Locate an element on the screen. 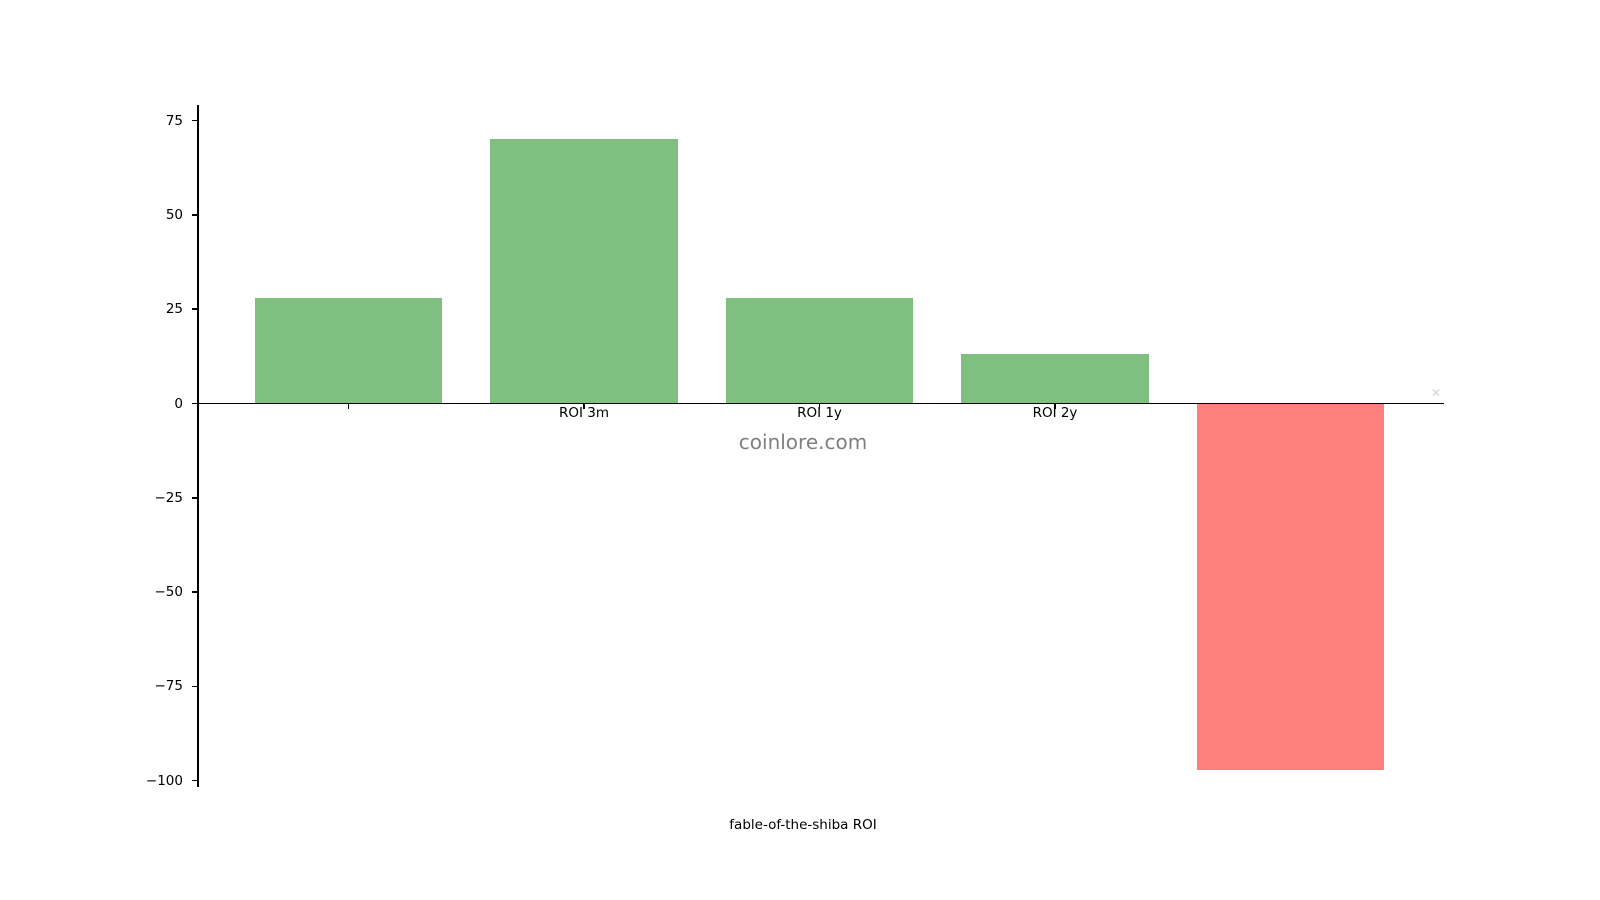 The height and width of the screenshot is (900, 1600). y-tick-label: 50 is located at coordinates (174, 214).